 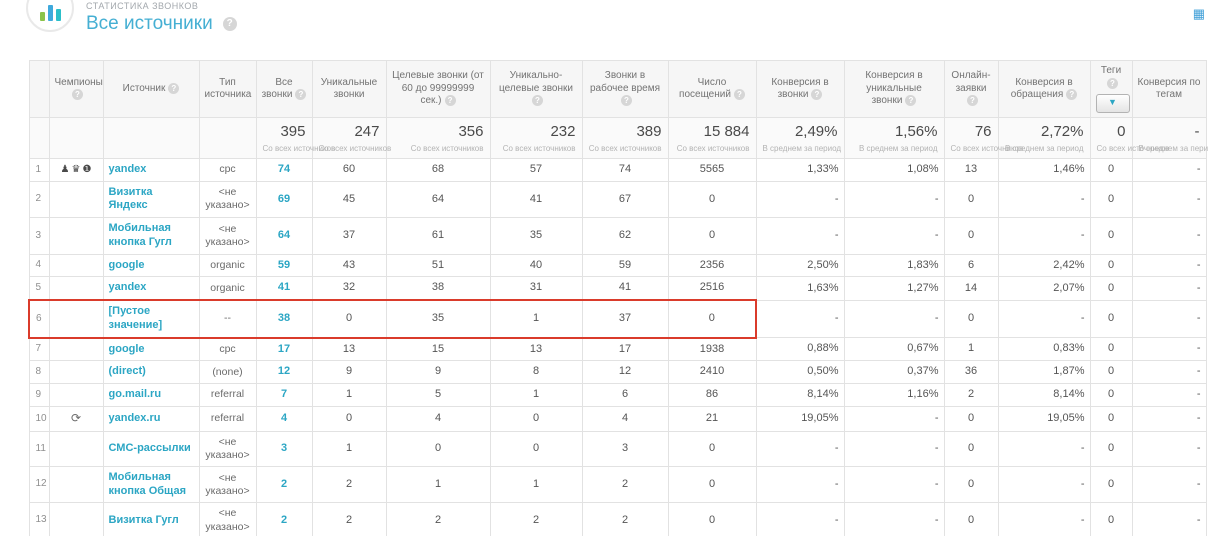 I want to click on cell-source: Визитка Гугл, so click(x=151, y=519).